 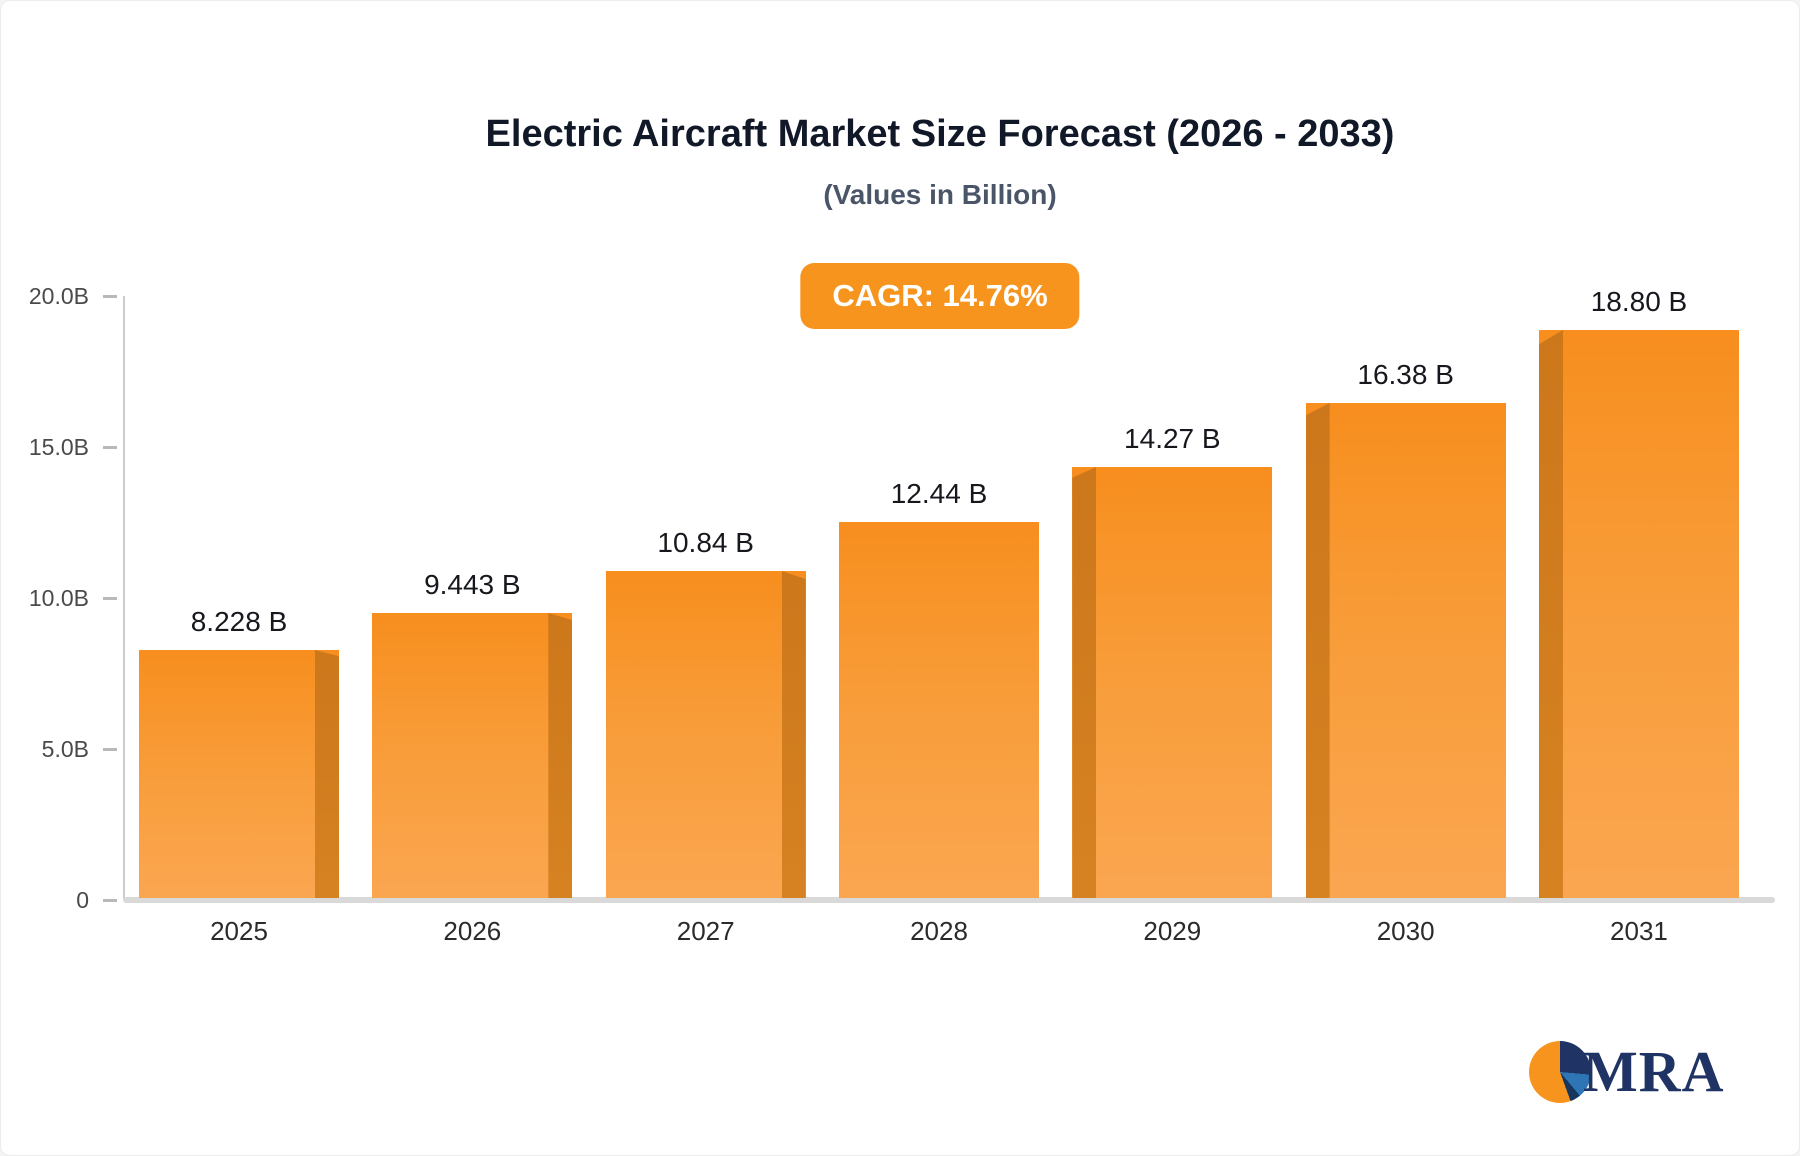 I want to click on x-axis-baseline, so click(x=949, y=900).